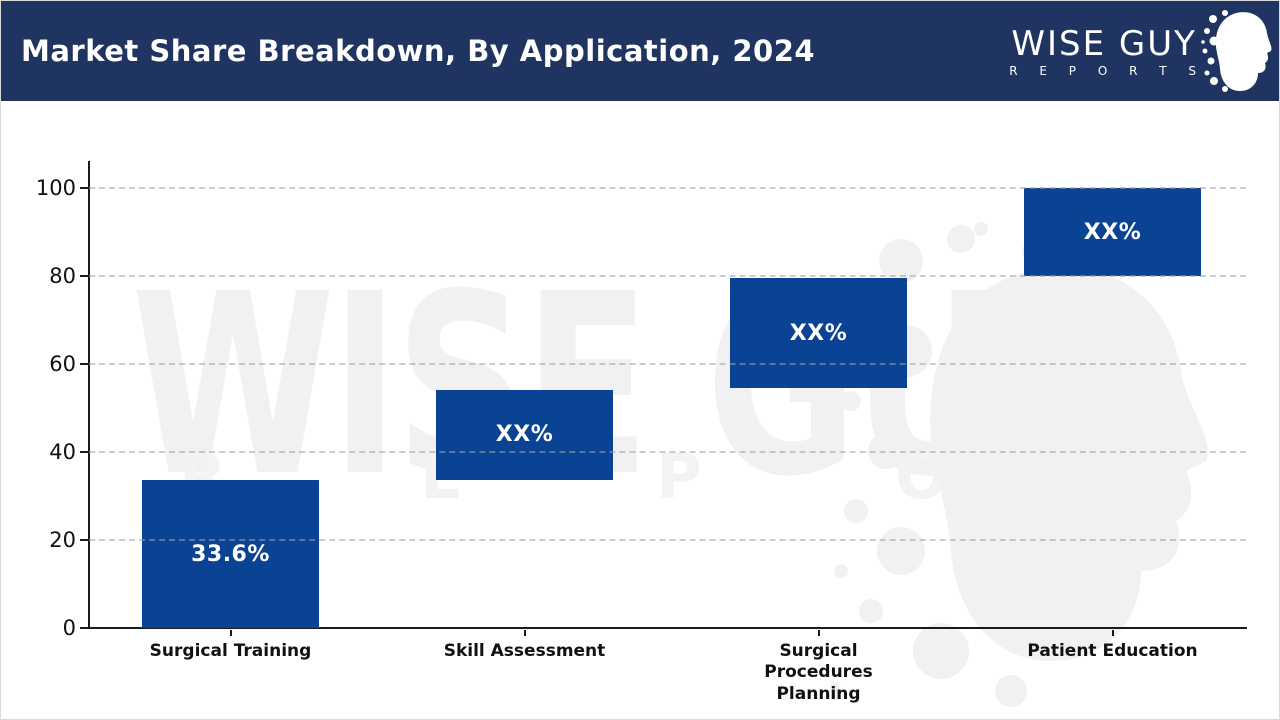 This screenshot has width=1280, height=720. I want to click on x-category-label: Surgical Training, so click(230, 651).